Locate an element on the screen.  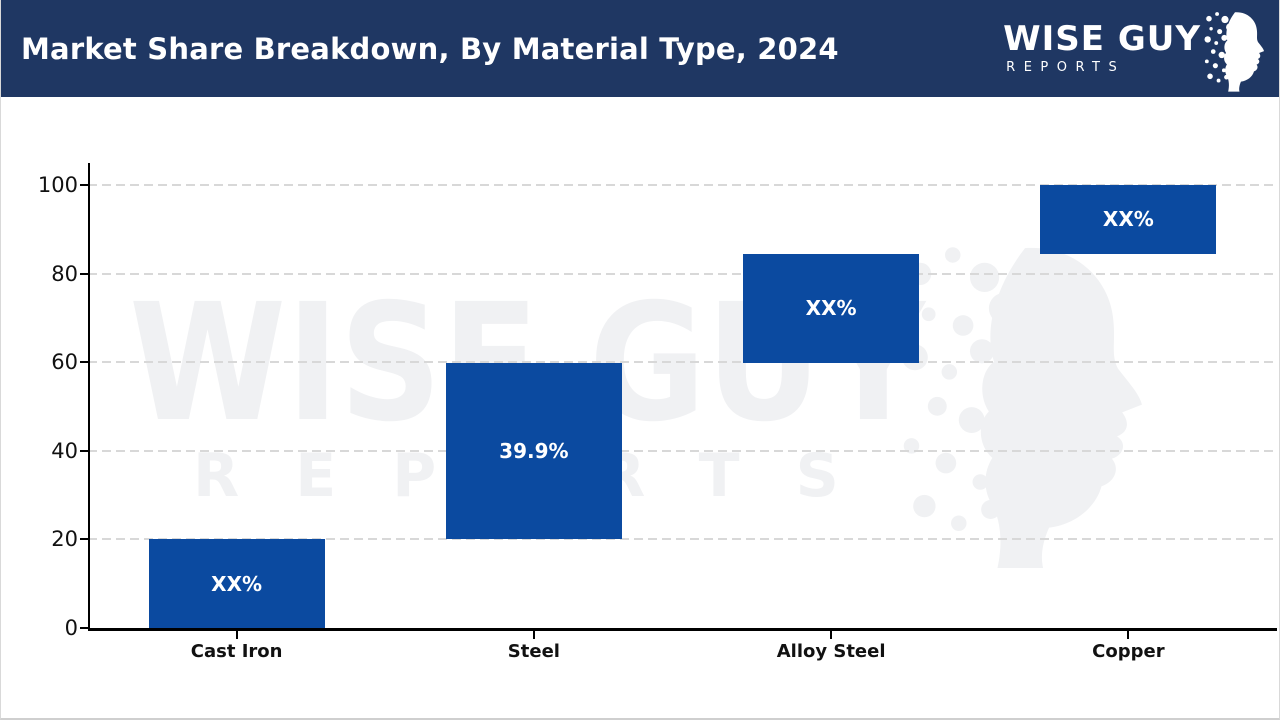
brand-text: WISE GUY REPORTS is located at coordinates (1102, 48).